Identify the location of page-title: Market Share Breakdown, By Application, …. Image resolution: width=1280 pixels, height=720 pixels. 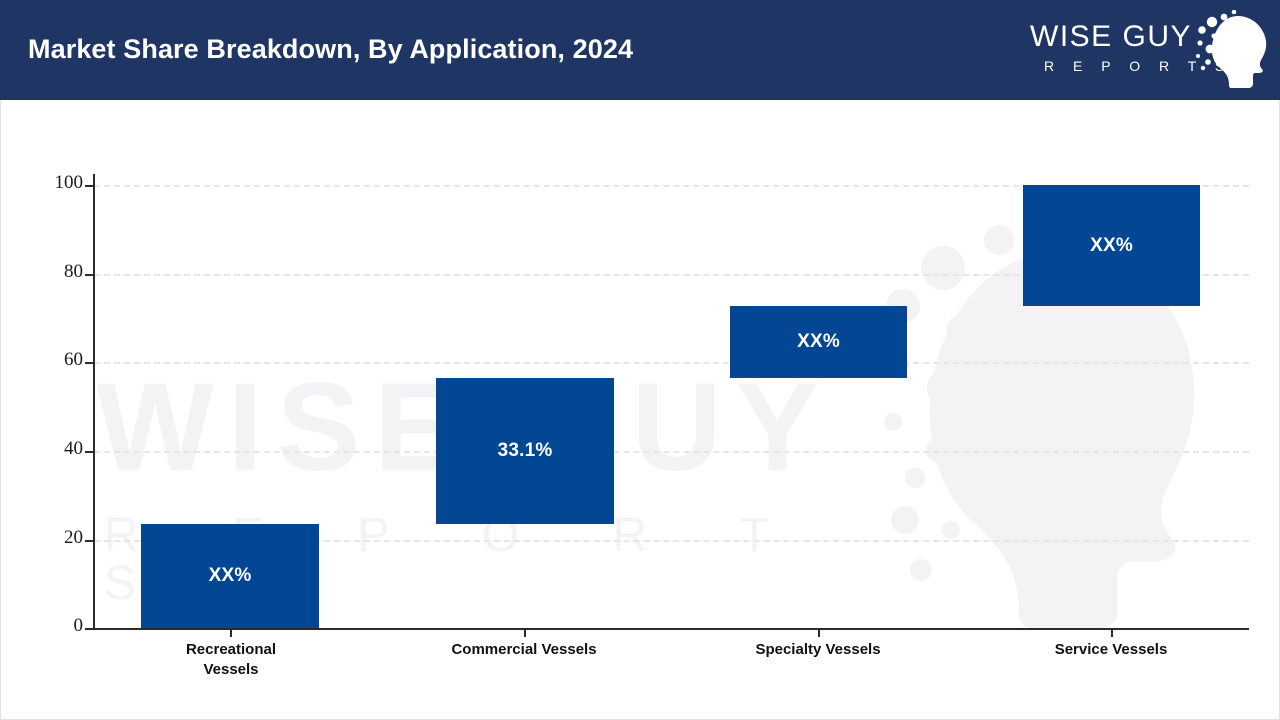
(331, 49).